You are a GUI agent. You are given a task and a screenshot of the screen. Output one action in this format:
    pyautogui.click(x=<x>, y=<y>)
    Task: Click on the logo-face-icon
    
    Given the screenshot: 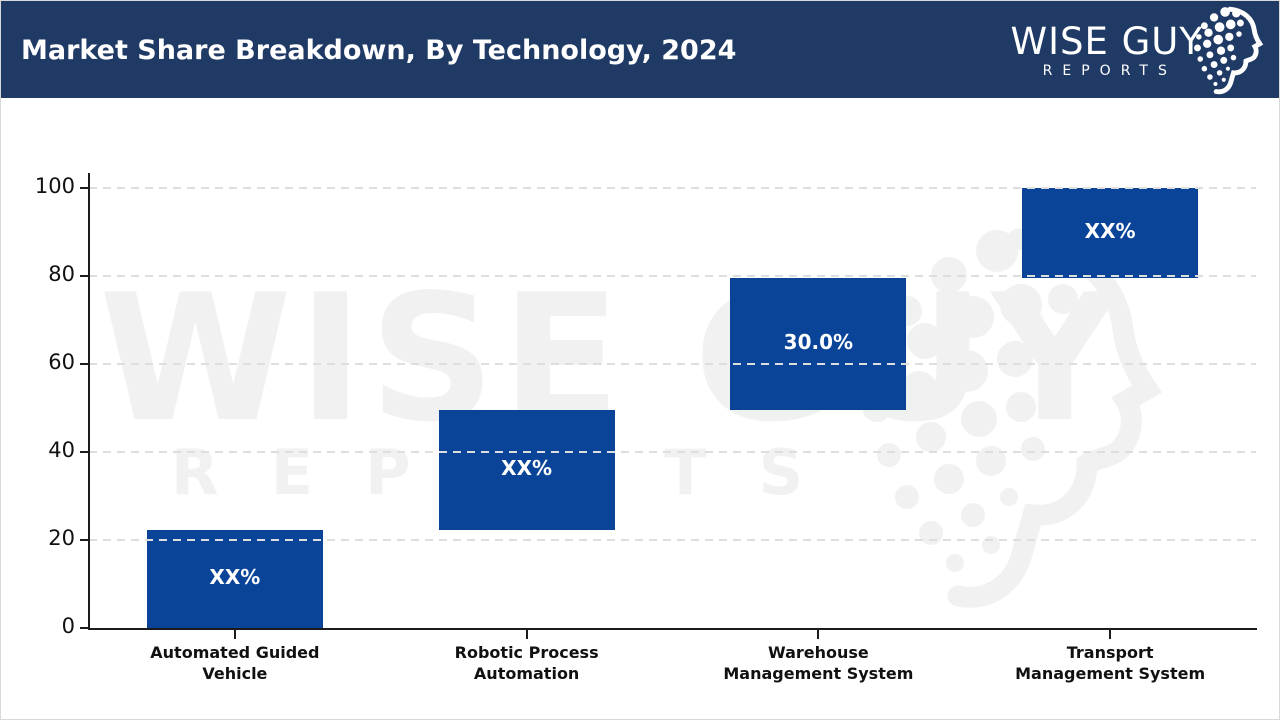 What is the action you would take?
    pyautogui.click(x=1230, y=50)
    